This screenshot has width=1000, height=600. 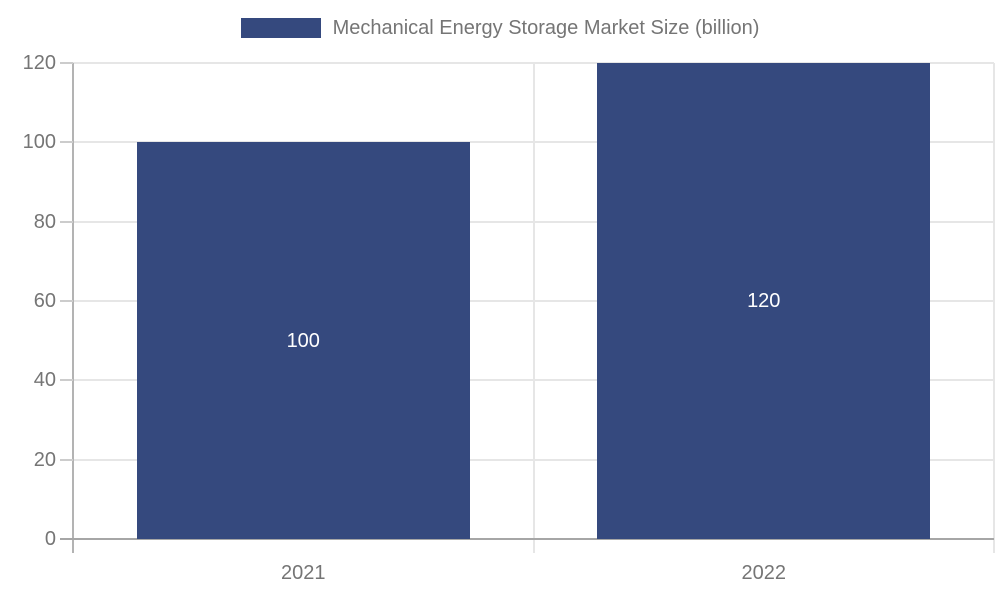 I want to click on bar-label-2021: 100, so click(x=303, y=340).